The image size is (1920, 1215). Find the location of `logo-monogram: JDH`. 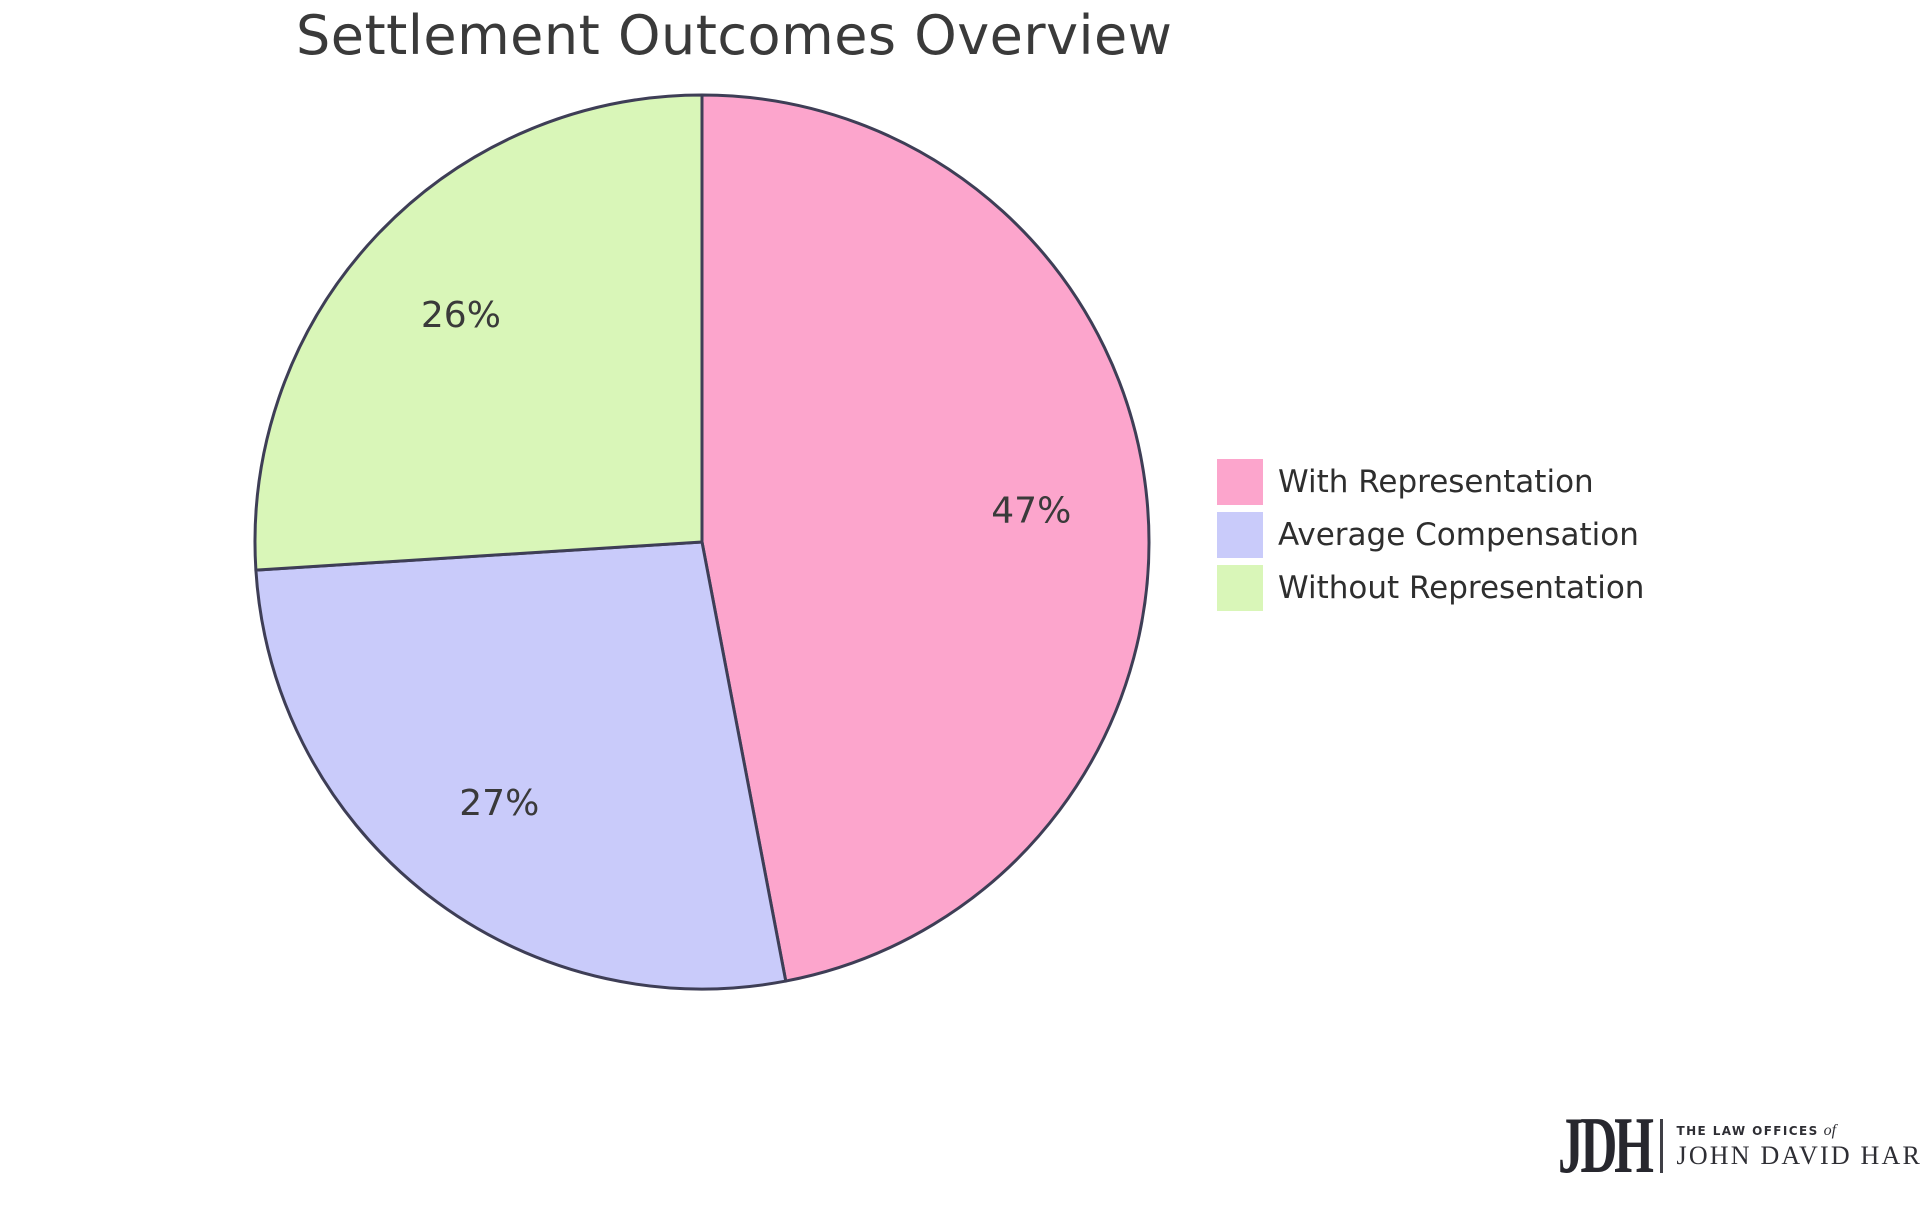

logo-monogram: JDH is located at coordinates (1606, 1146).